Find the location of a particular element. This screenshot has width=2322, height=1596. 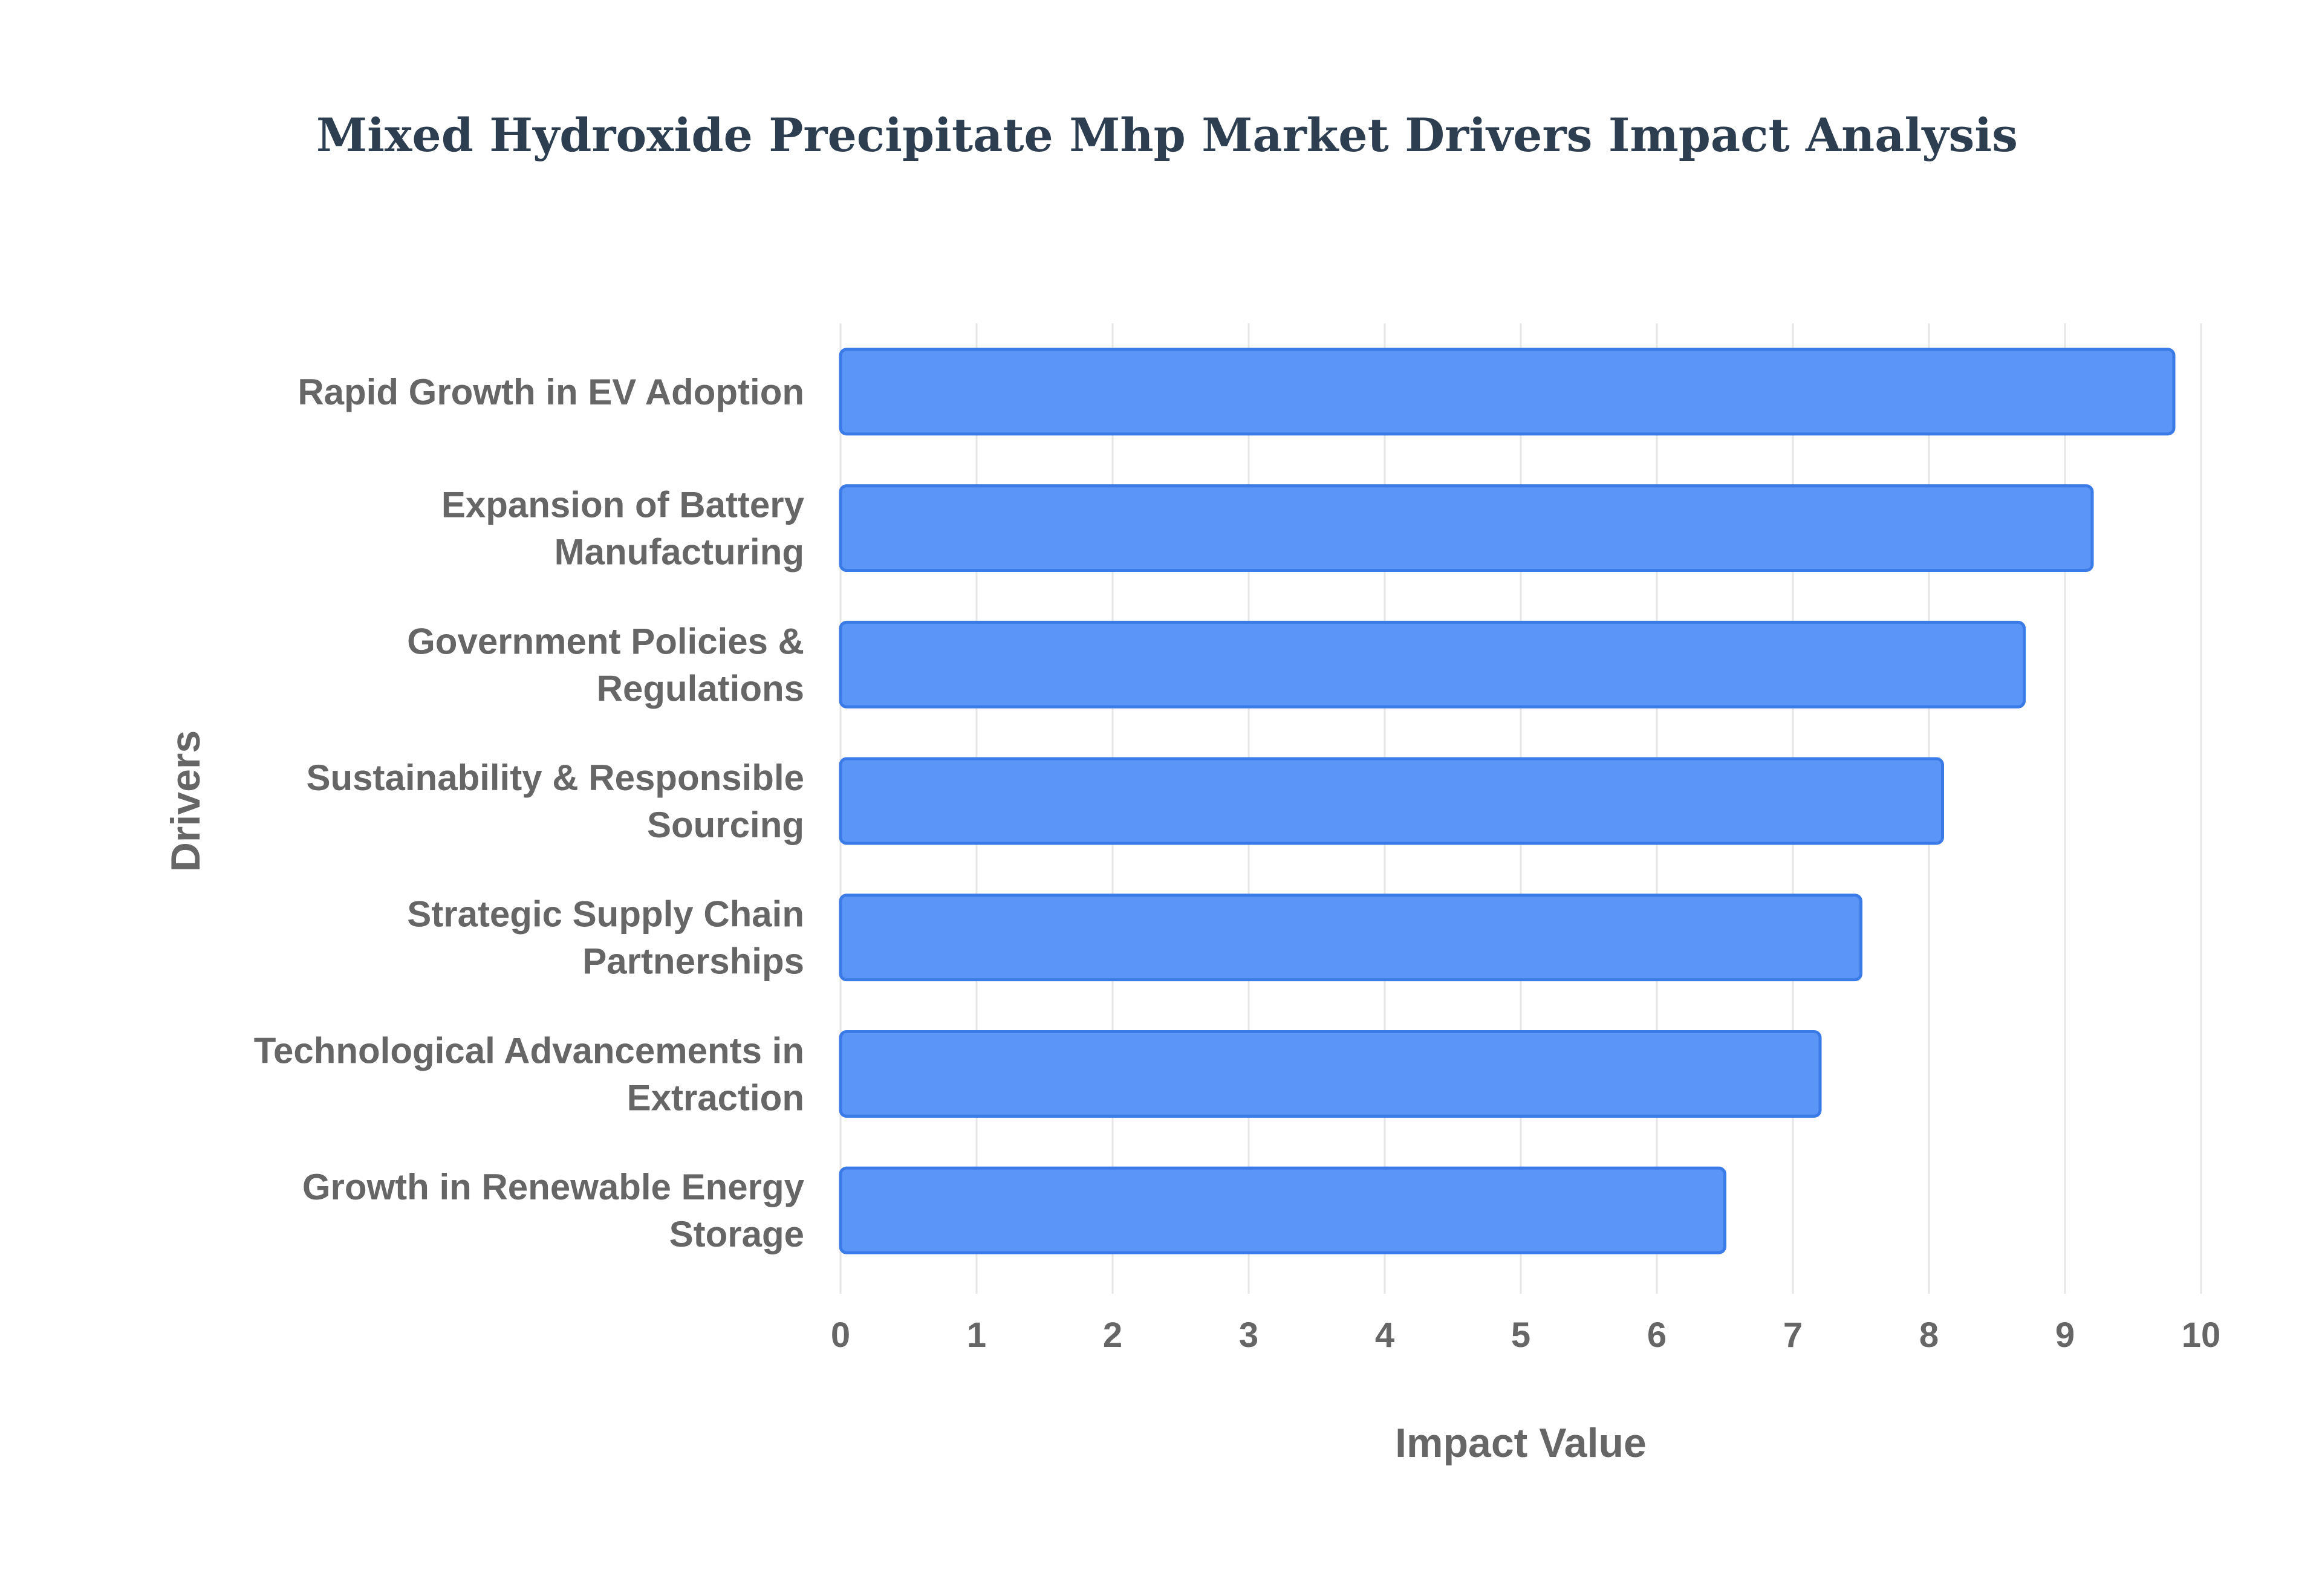

x-tick-label: 9 is located at coordinates (2065, 1335).